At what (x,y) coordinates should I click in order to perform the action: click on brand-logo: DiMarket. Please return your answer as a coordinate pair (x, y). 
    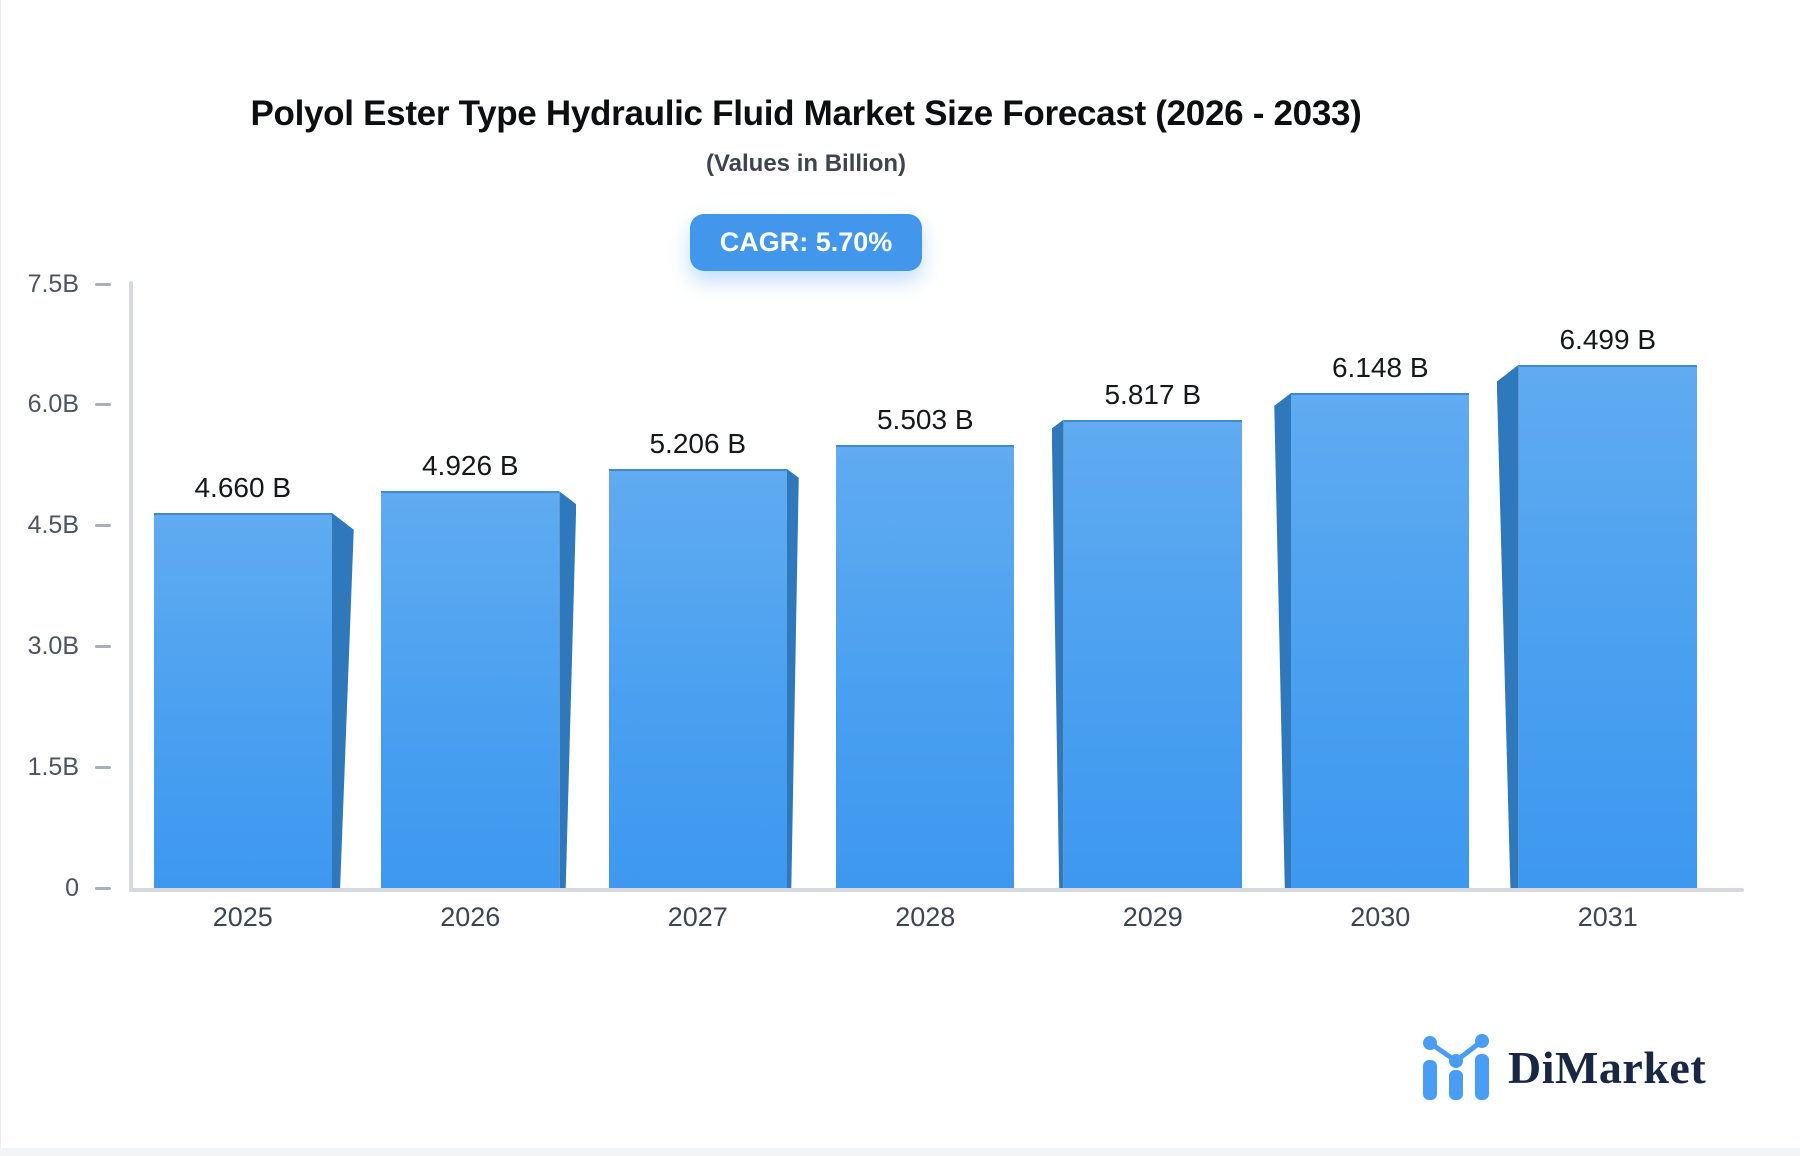
    Looking at the image, I should click on (1563, 1067).